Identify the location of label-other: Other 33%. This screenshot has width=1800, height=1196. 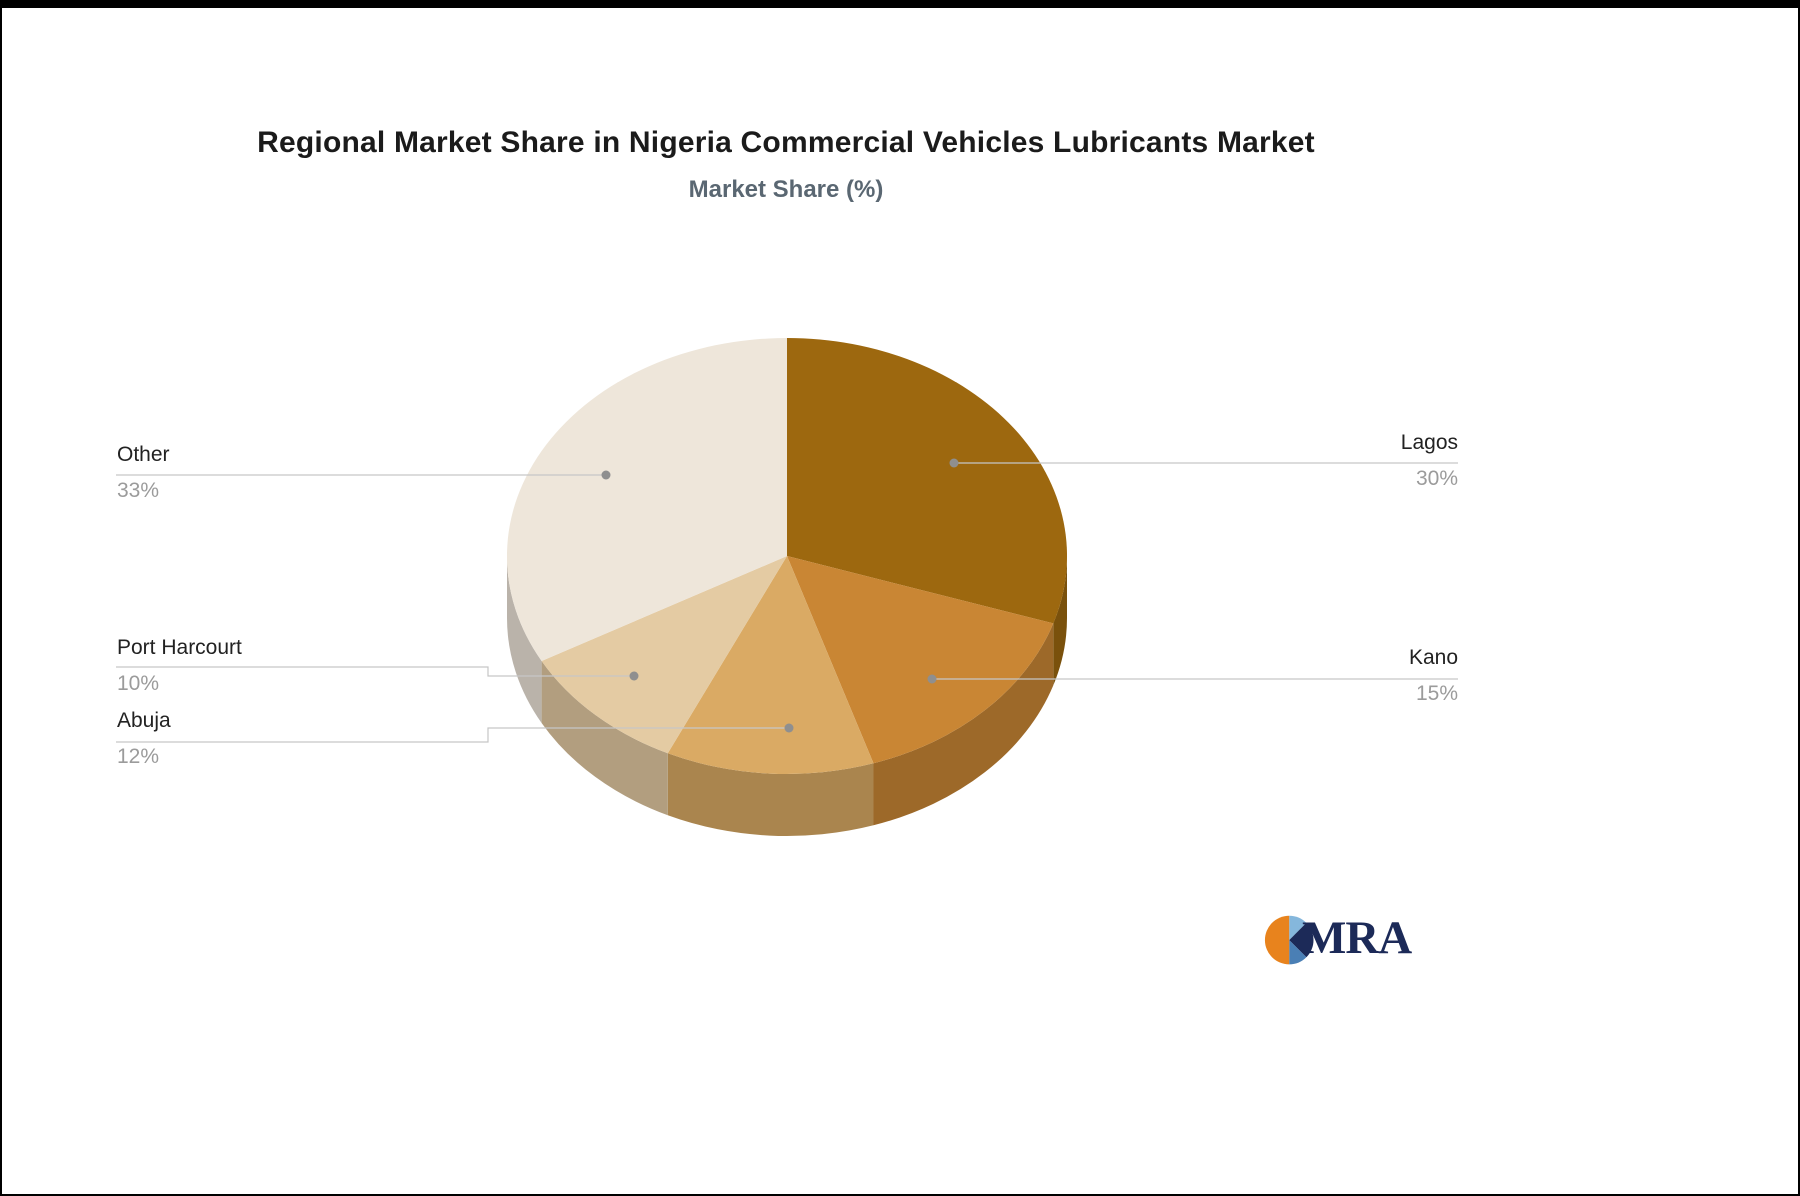
(143, 472).